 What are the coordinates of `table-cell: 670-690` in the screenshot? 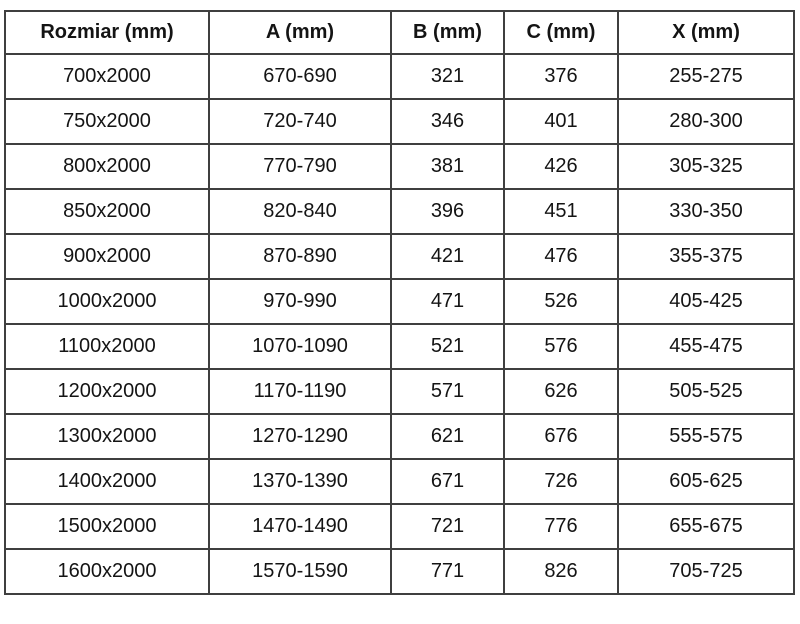 It's located at (300, 76).